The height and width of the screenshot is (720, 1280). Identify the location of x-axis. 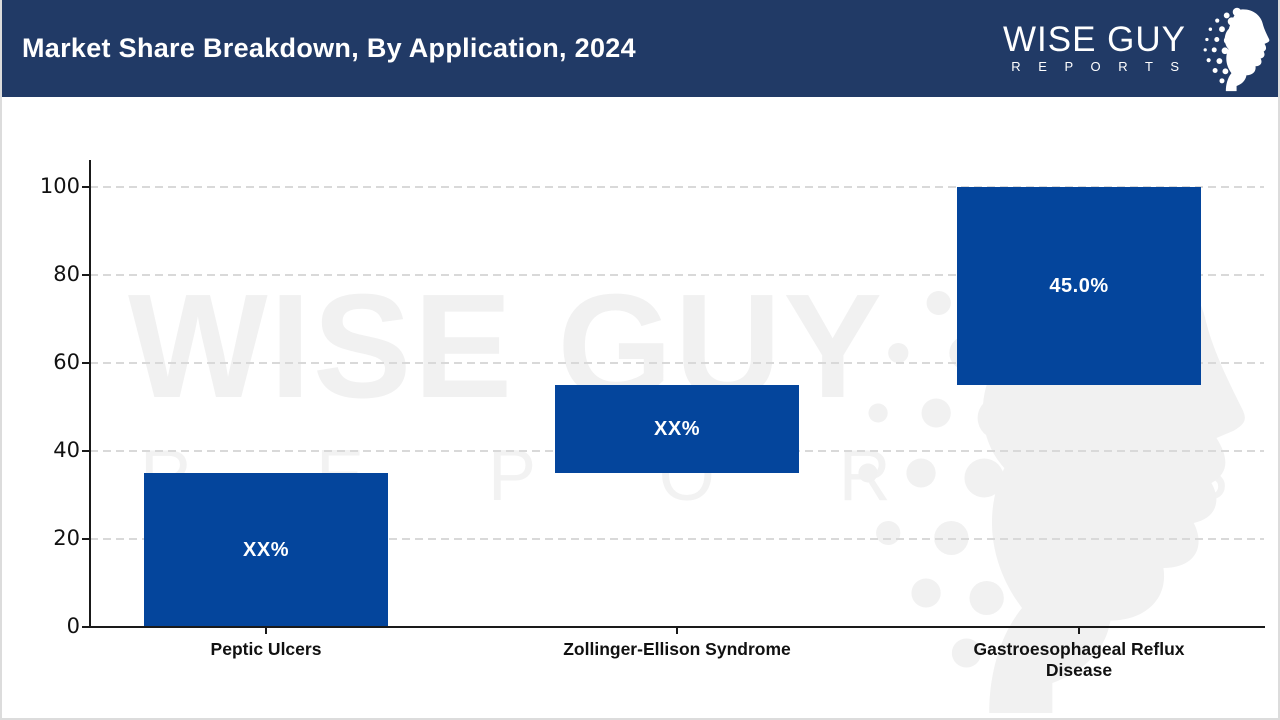
(677, 627).